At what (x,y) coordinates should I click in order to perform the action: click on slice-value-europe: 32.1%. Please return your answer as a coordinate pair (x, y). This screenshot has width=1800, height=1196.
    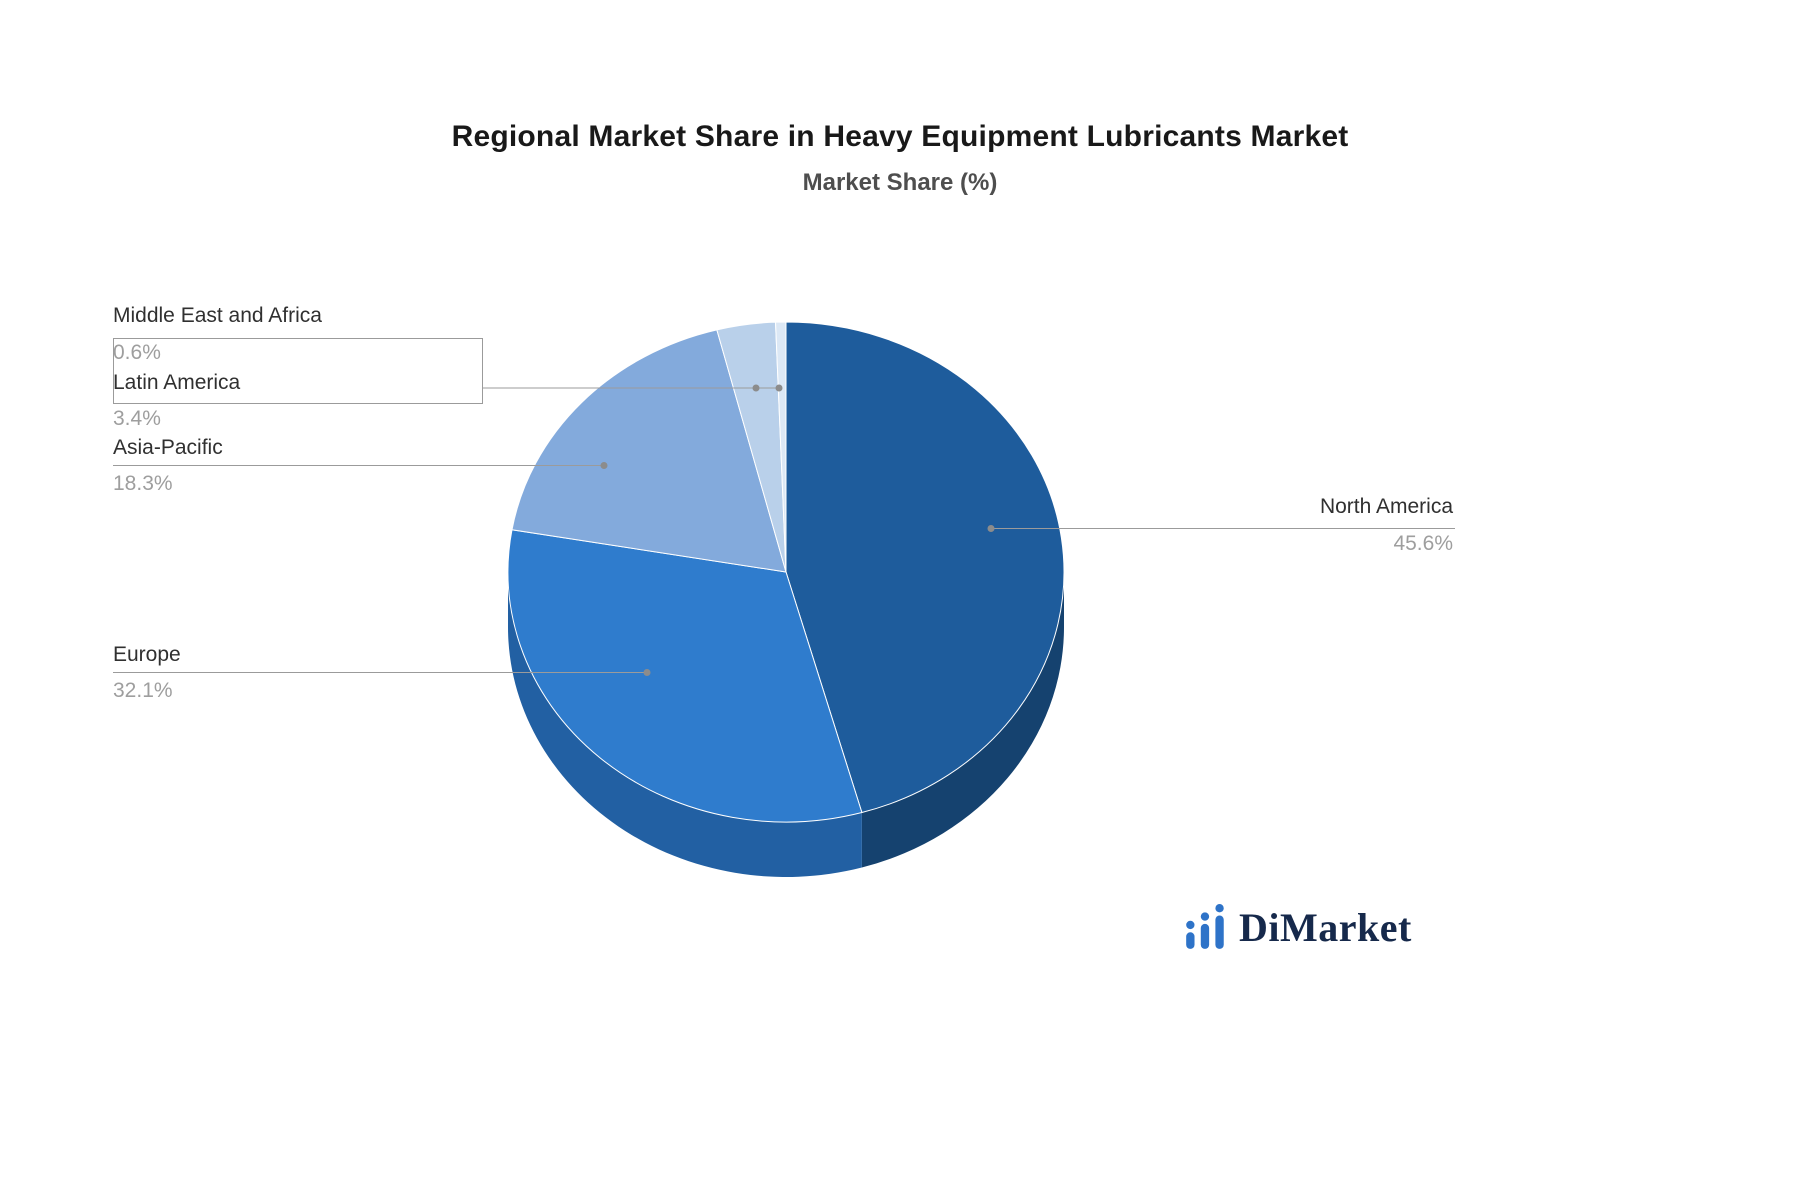
    Looking at the image, I should click on (143, 690).